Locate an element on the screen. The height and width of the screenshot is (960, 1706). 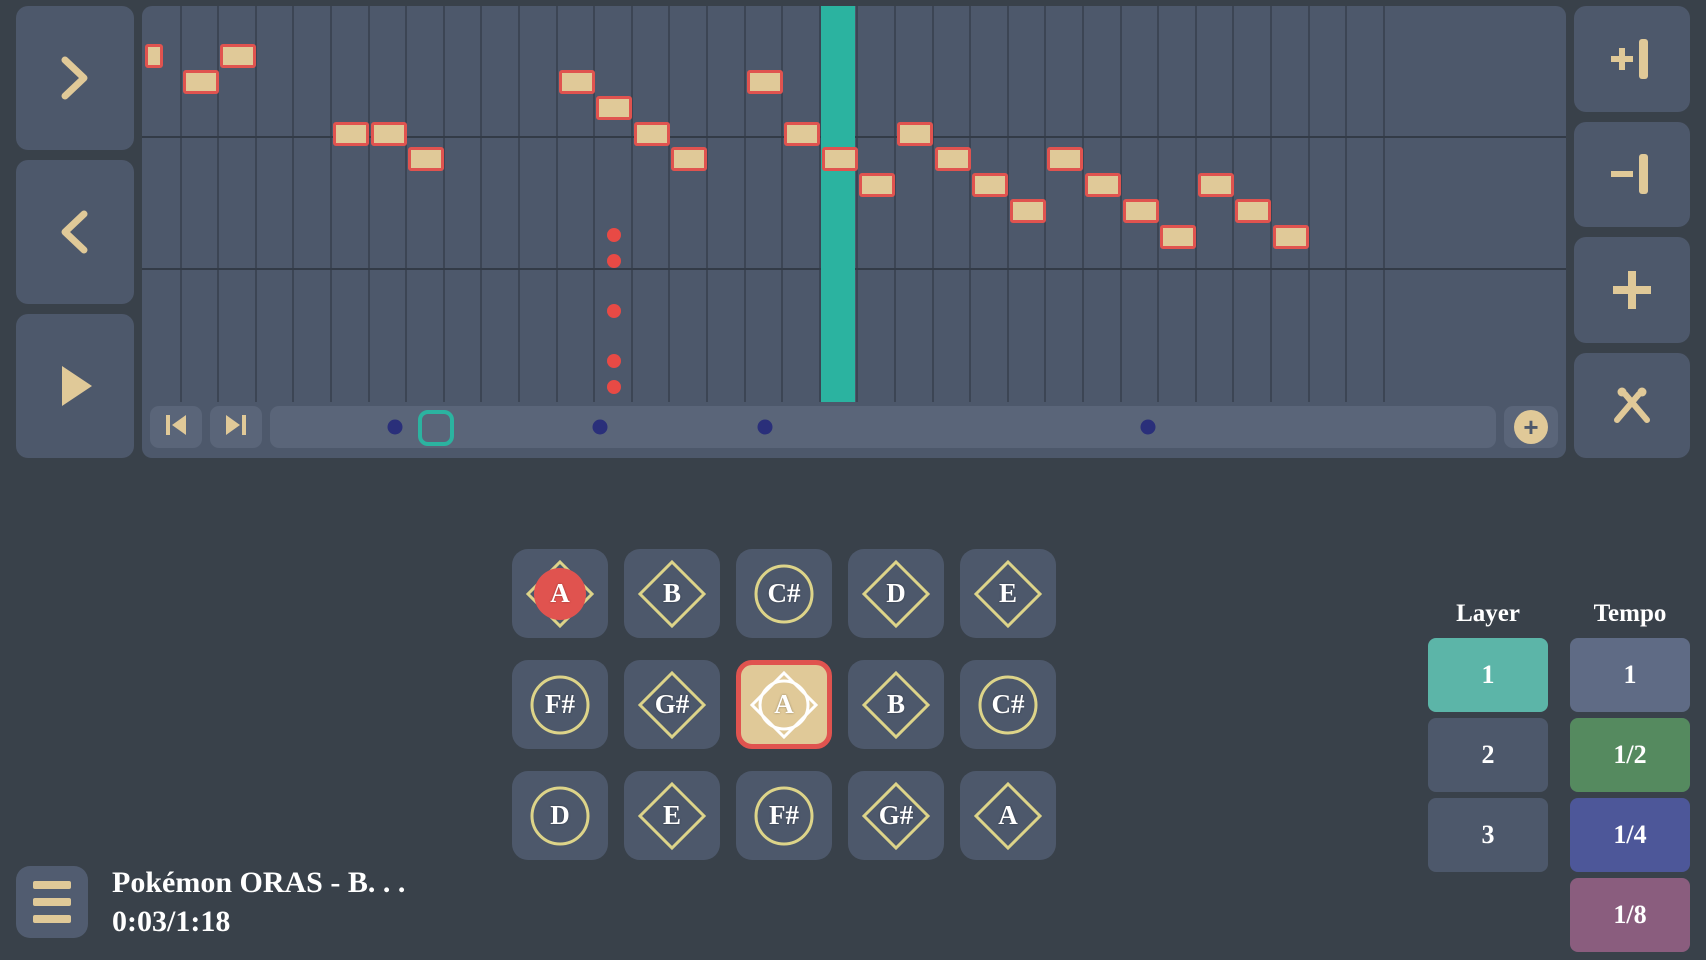
note-pad-e-11: E is located at coordinates (672, 815).